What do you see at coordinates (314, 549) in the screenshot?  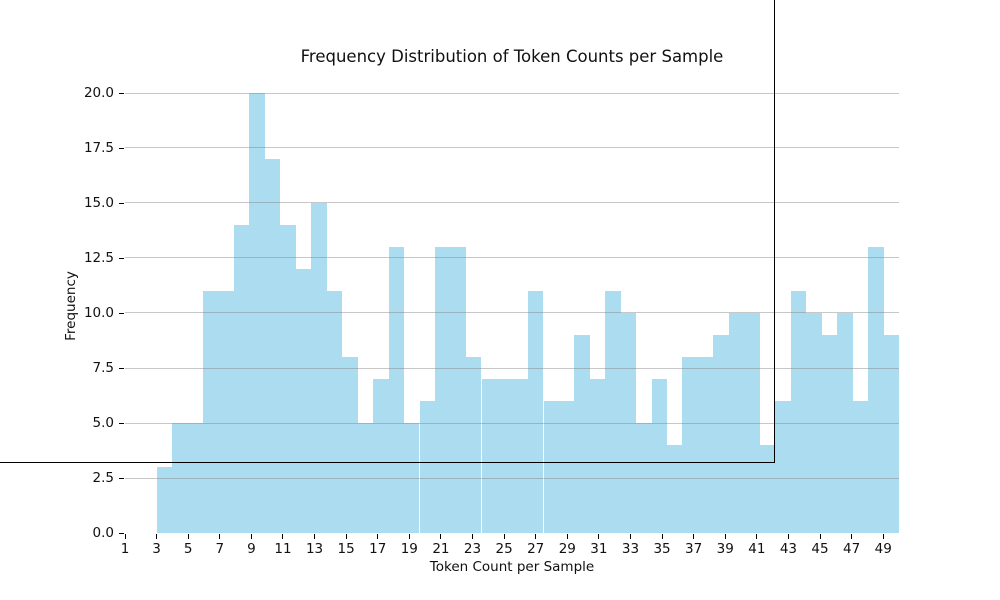 I see `x-tick-label: 13` at bounding box center [314, 549].